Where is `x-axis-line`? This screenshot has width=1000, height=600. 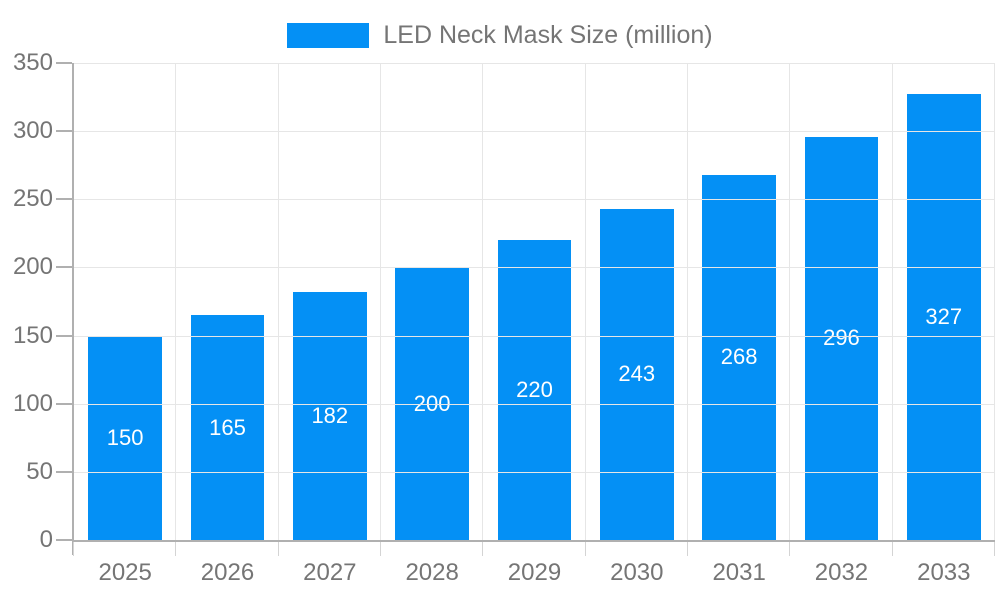 x-axis-line is located at coordinates (533, 541).